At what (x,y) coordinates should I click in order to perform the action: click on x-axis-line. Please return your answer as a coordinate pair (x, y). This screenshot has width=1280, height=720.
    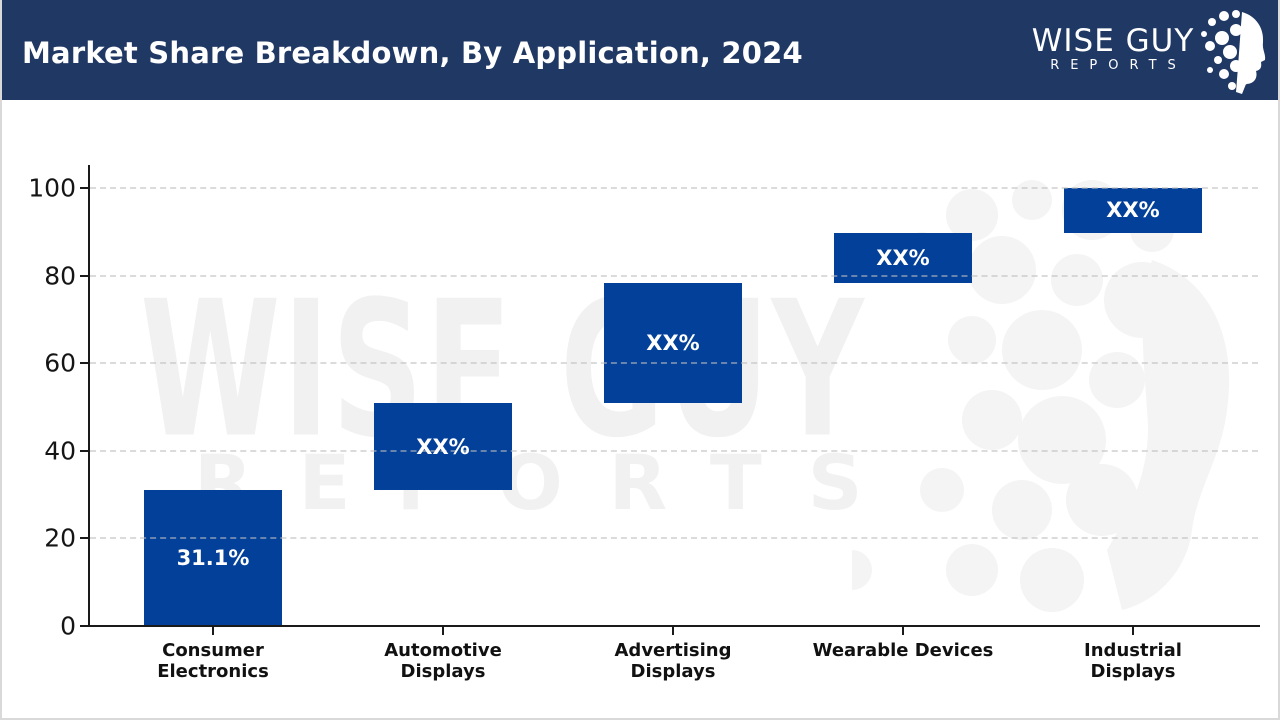
    Looking at the image, I should click on (673, 626).